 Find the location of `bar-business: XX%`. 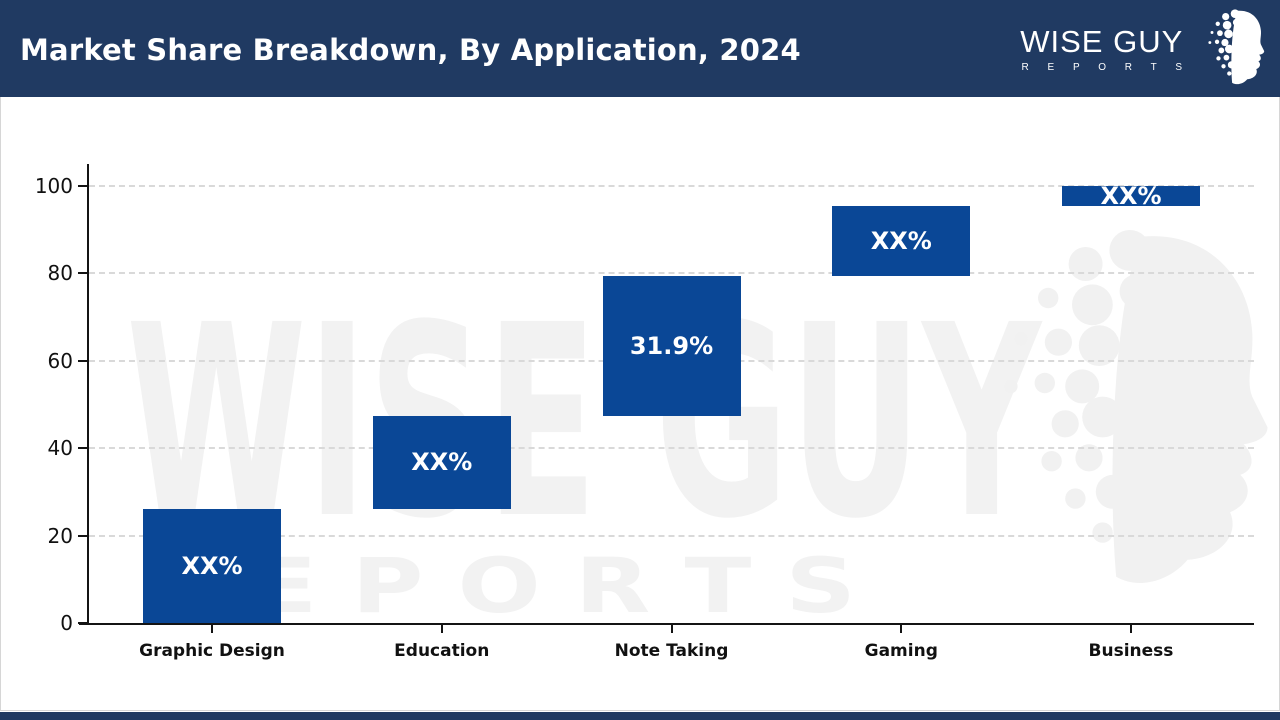

bar-business: XX% is located at coordinates (1131, 195).